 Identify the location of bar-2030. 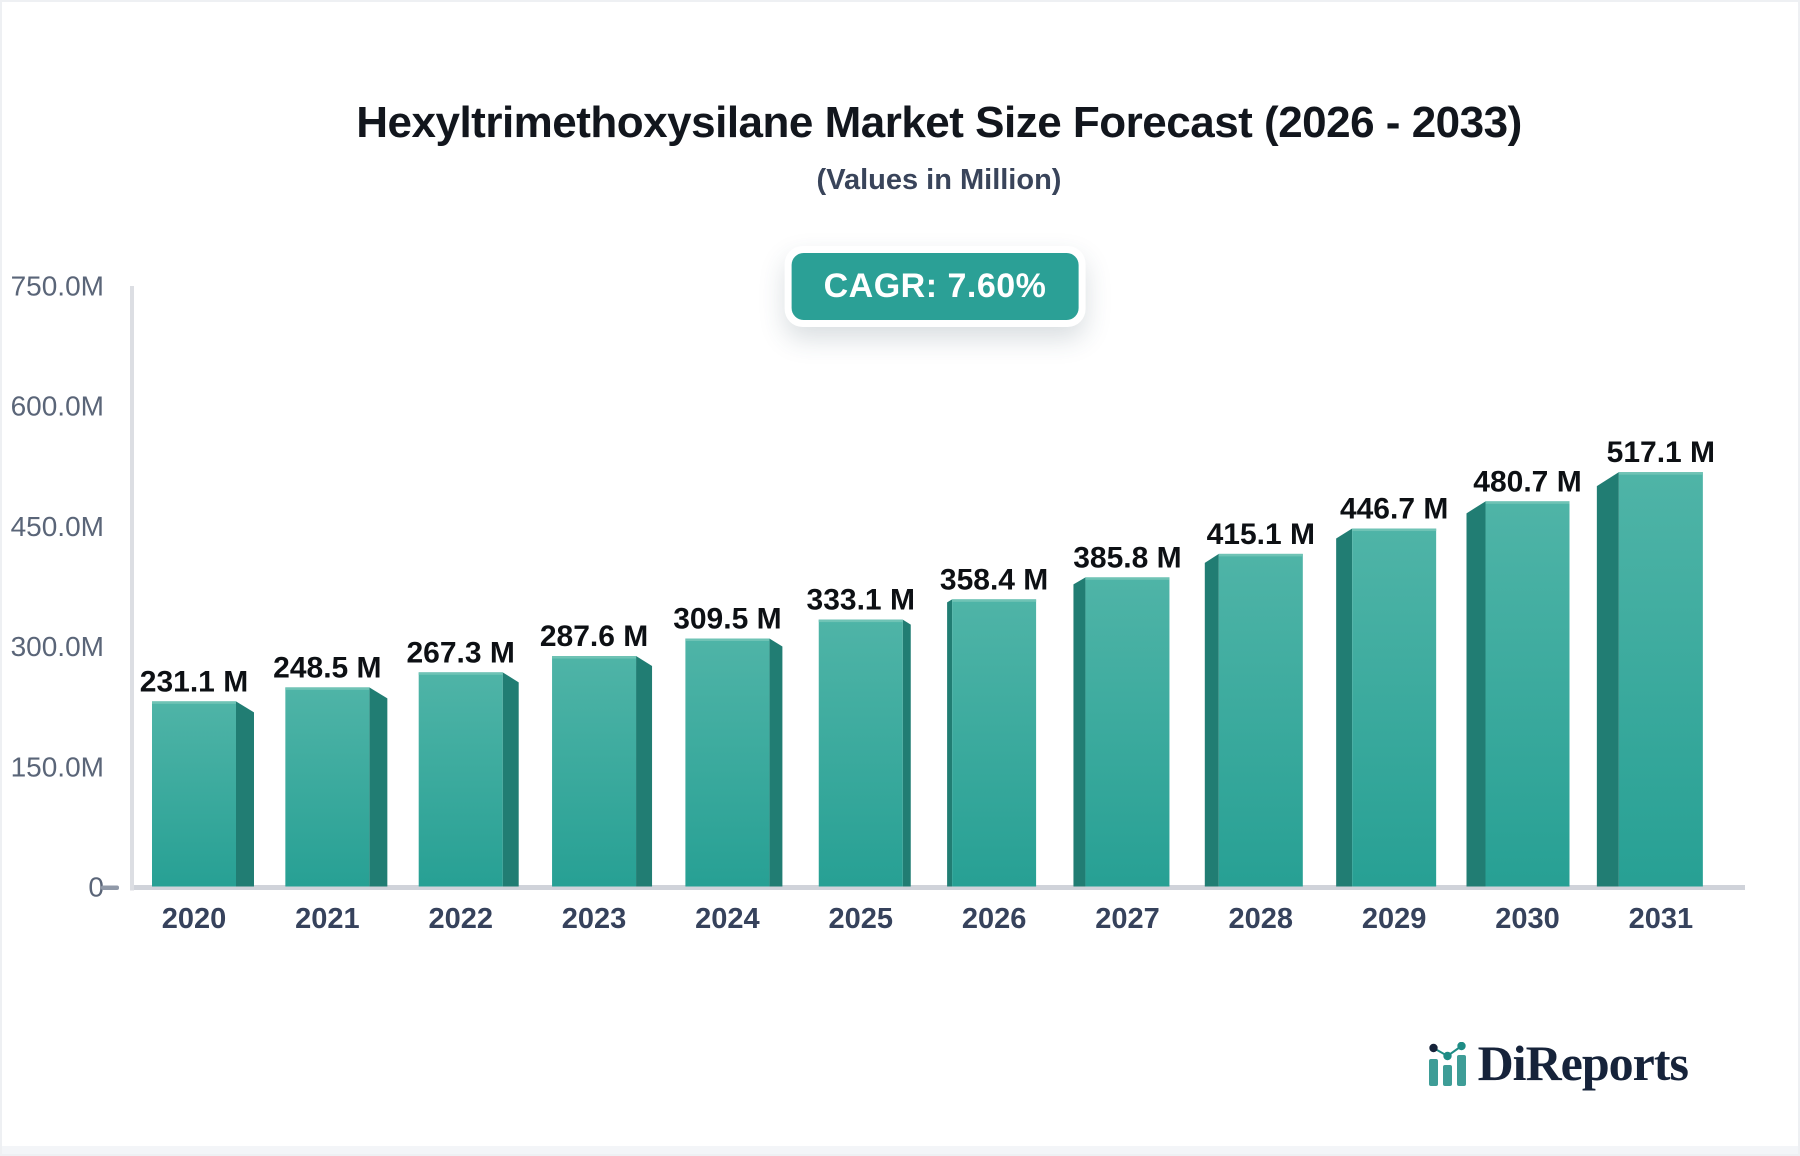
(1518, 694).